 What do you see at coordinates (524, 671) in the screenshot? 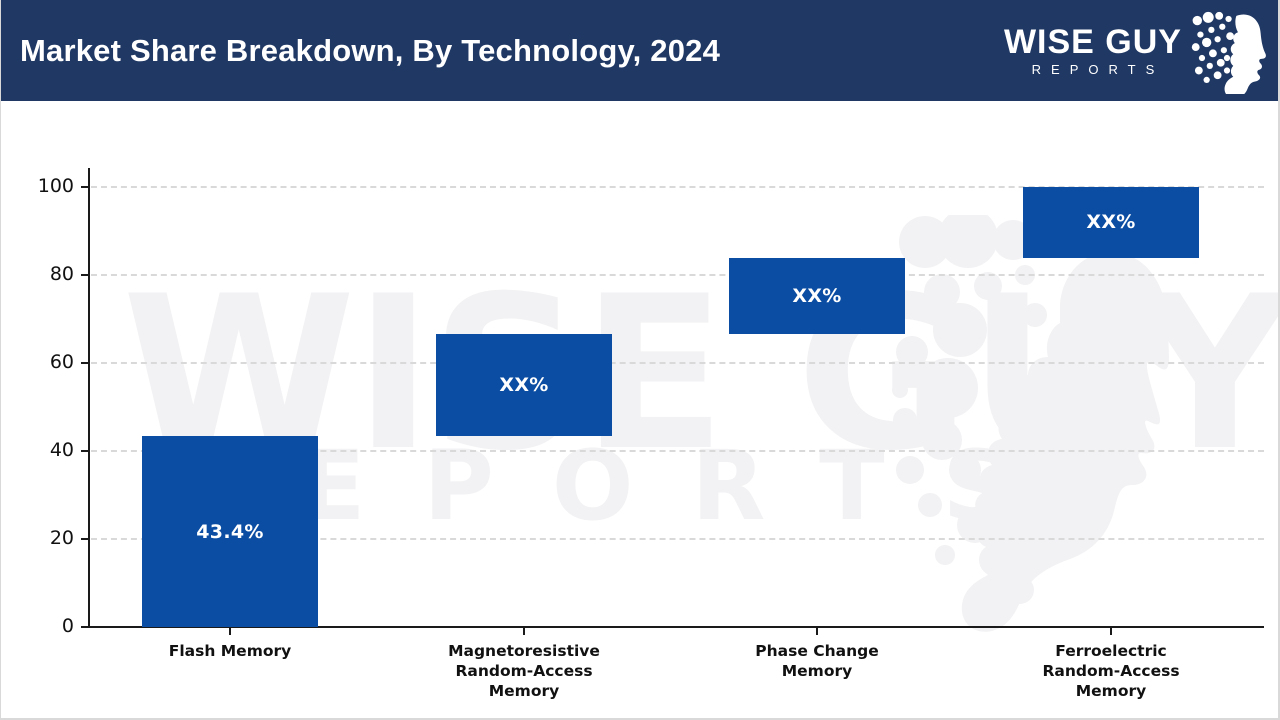
I see `x-category-label: Magnetoresistive Random-Access Memory` at bounding box center [524, 671].